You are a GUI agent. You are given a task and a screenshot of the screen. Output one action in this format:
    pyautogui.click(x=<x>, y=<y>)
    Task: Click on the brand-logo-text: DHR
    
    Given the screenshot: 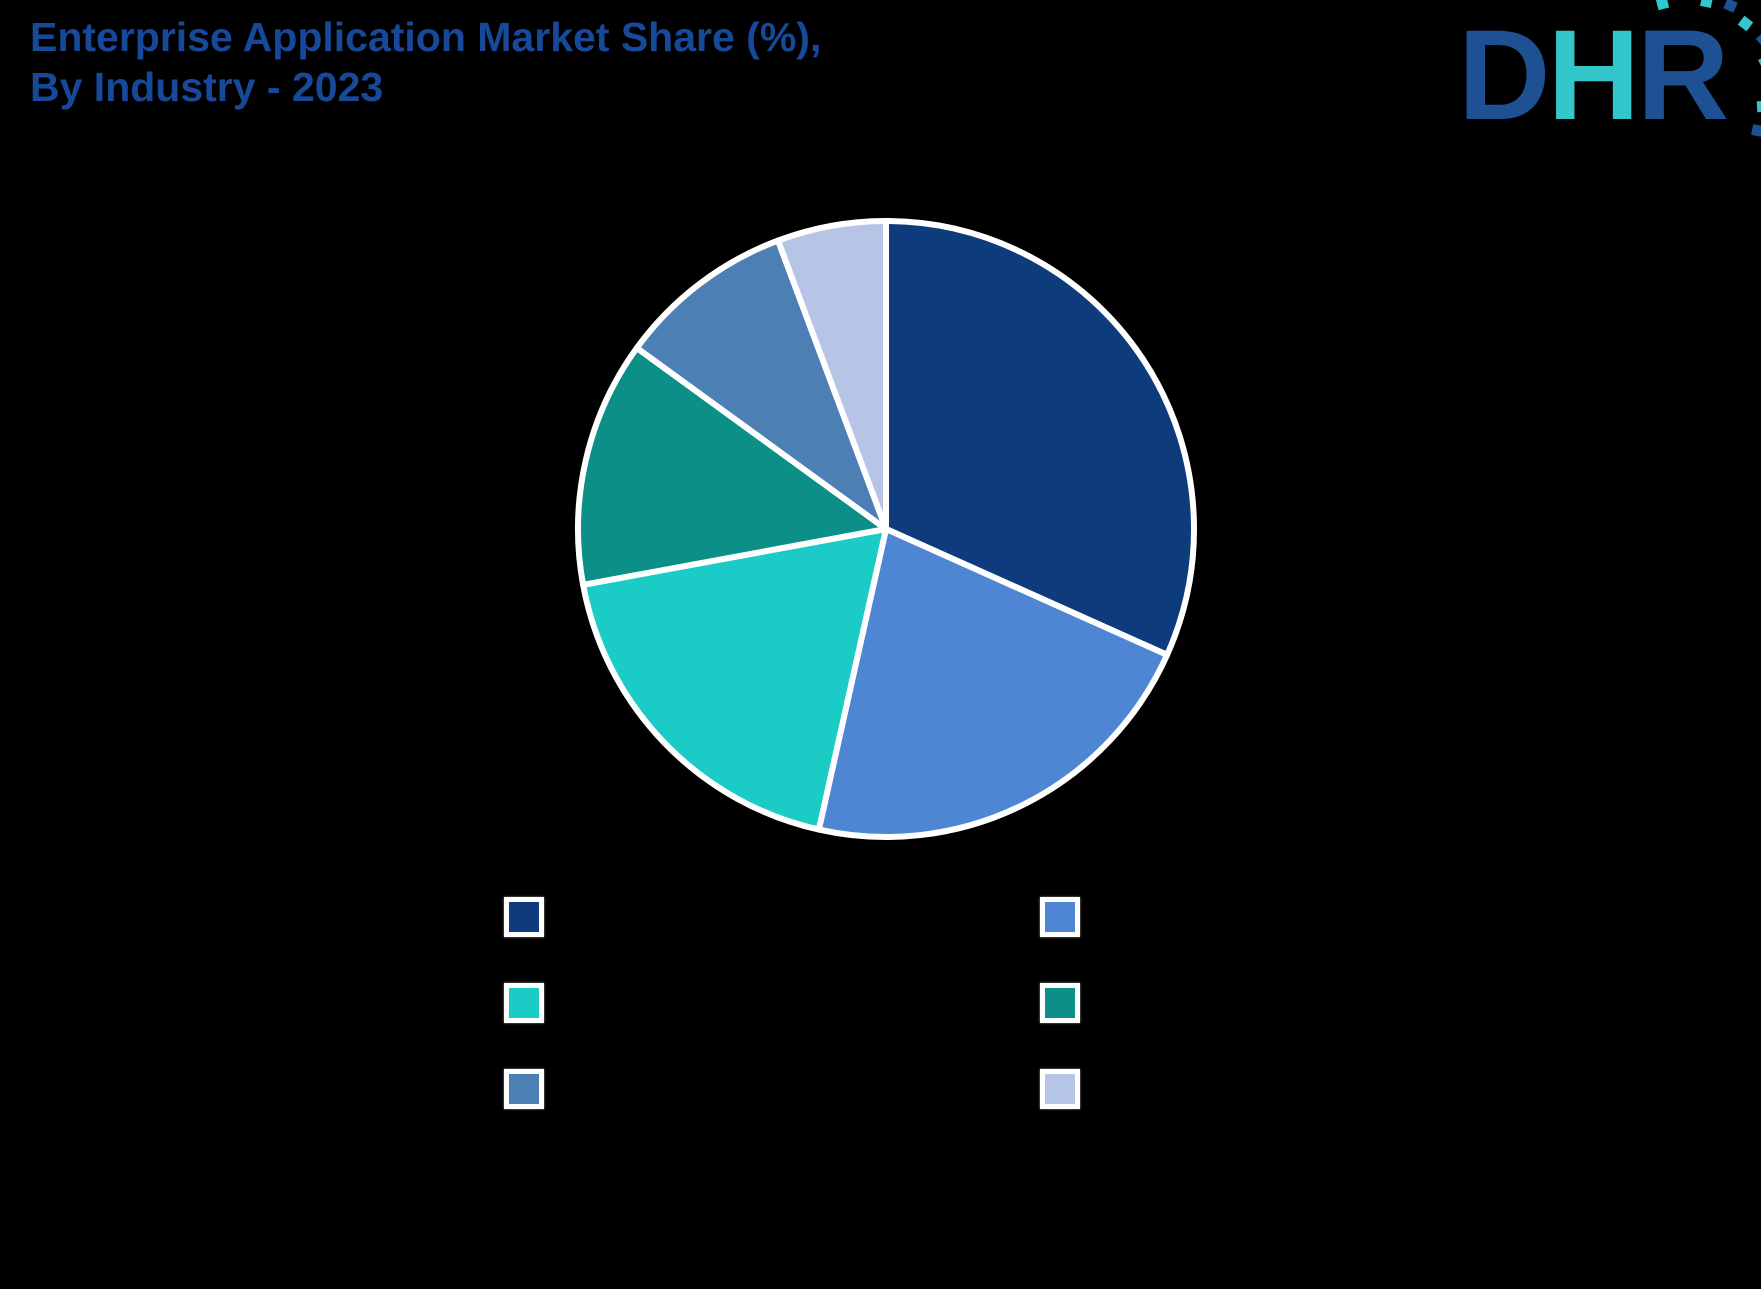 What is the action you would take?
    pyautogui.click(x=1593, y=76)
    